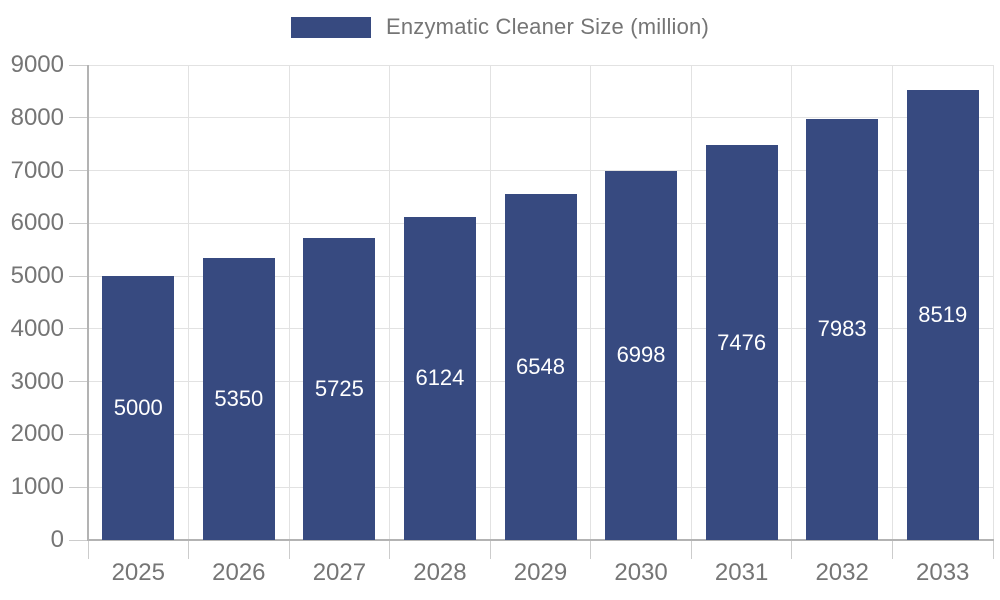  I want to click on bar: 8519, so click(942, 315).